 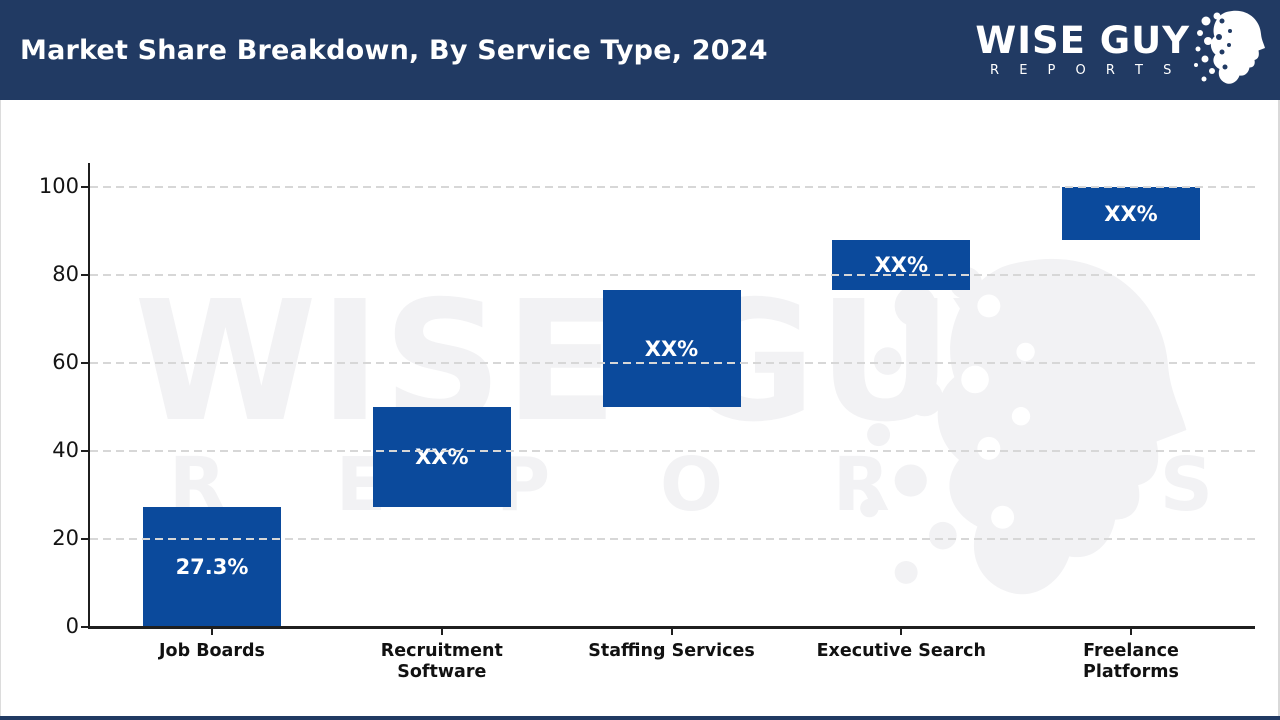 I want to click on logo-subtitle: R E P O R T S, so click(x=1085, y=70).